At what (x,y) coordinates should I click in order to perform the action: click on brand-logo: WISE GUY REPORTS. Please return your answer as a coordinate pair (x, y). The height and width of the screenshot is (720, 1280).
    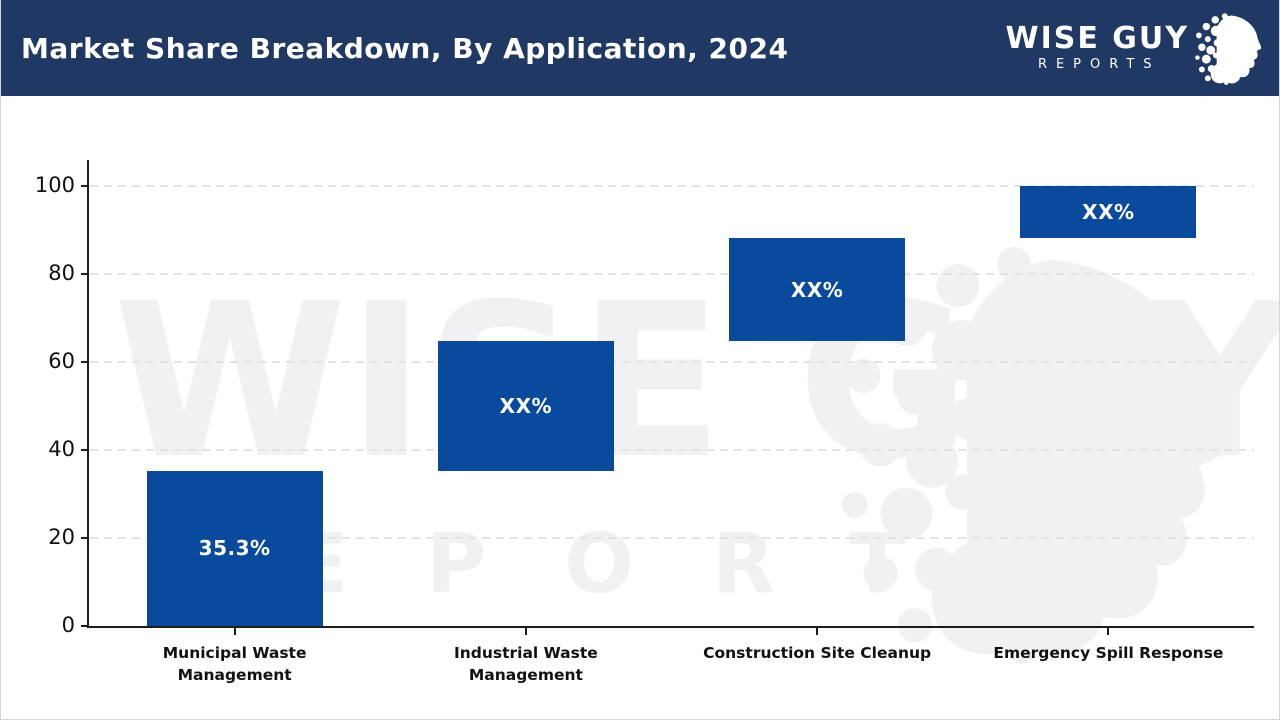
    Looking at the image, I should click on (1142, 48).